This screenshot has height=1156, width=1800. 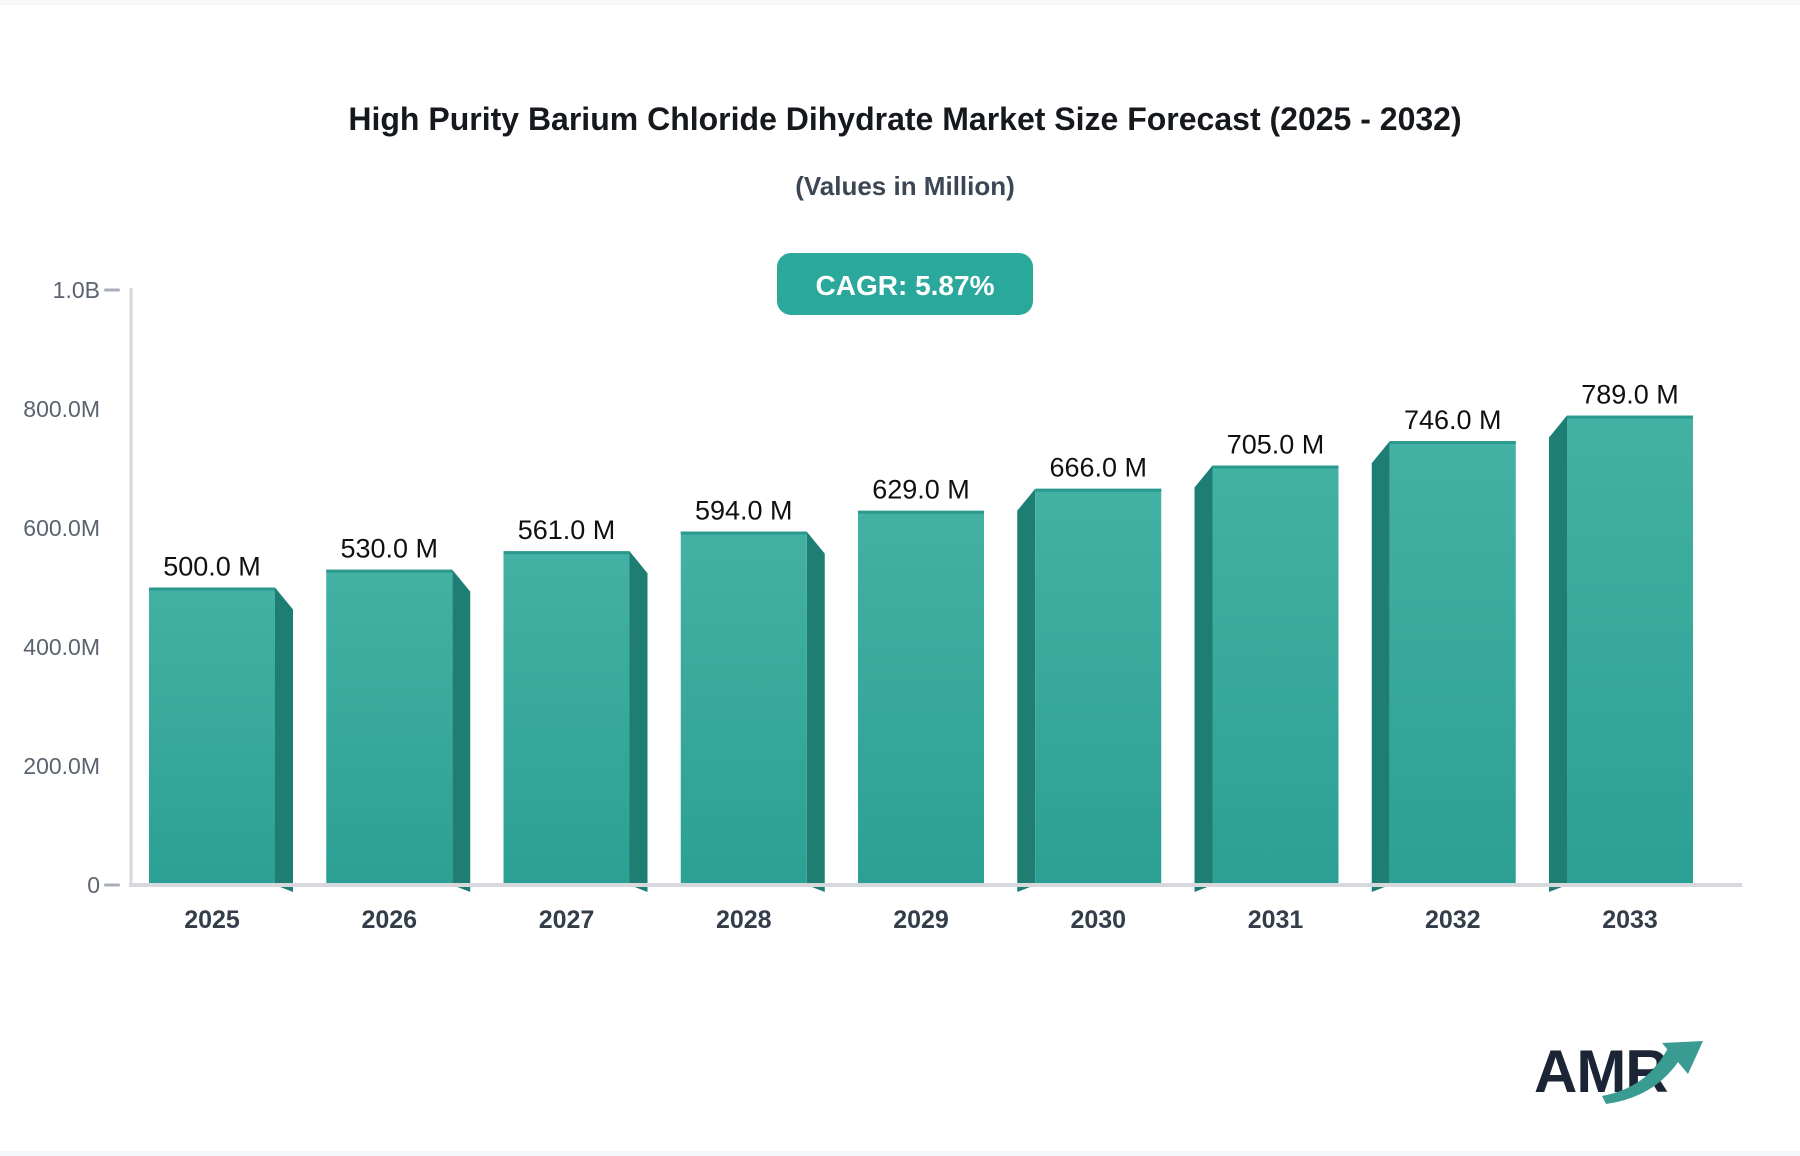 I want to click on bar-side-face-2031, so click(x=1203, y=678).